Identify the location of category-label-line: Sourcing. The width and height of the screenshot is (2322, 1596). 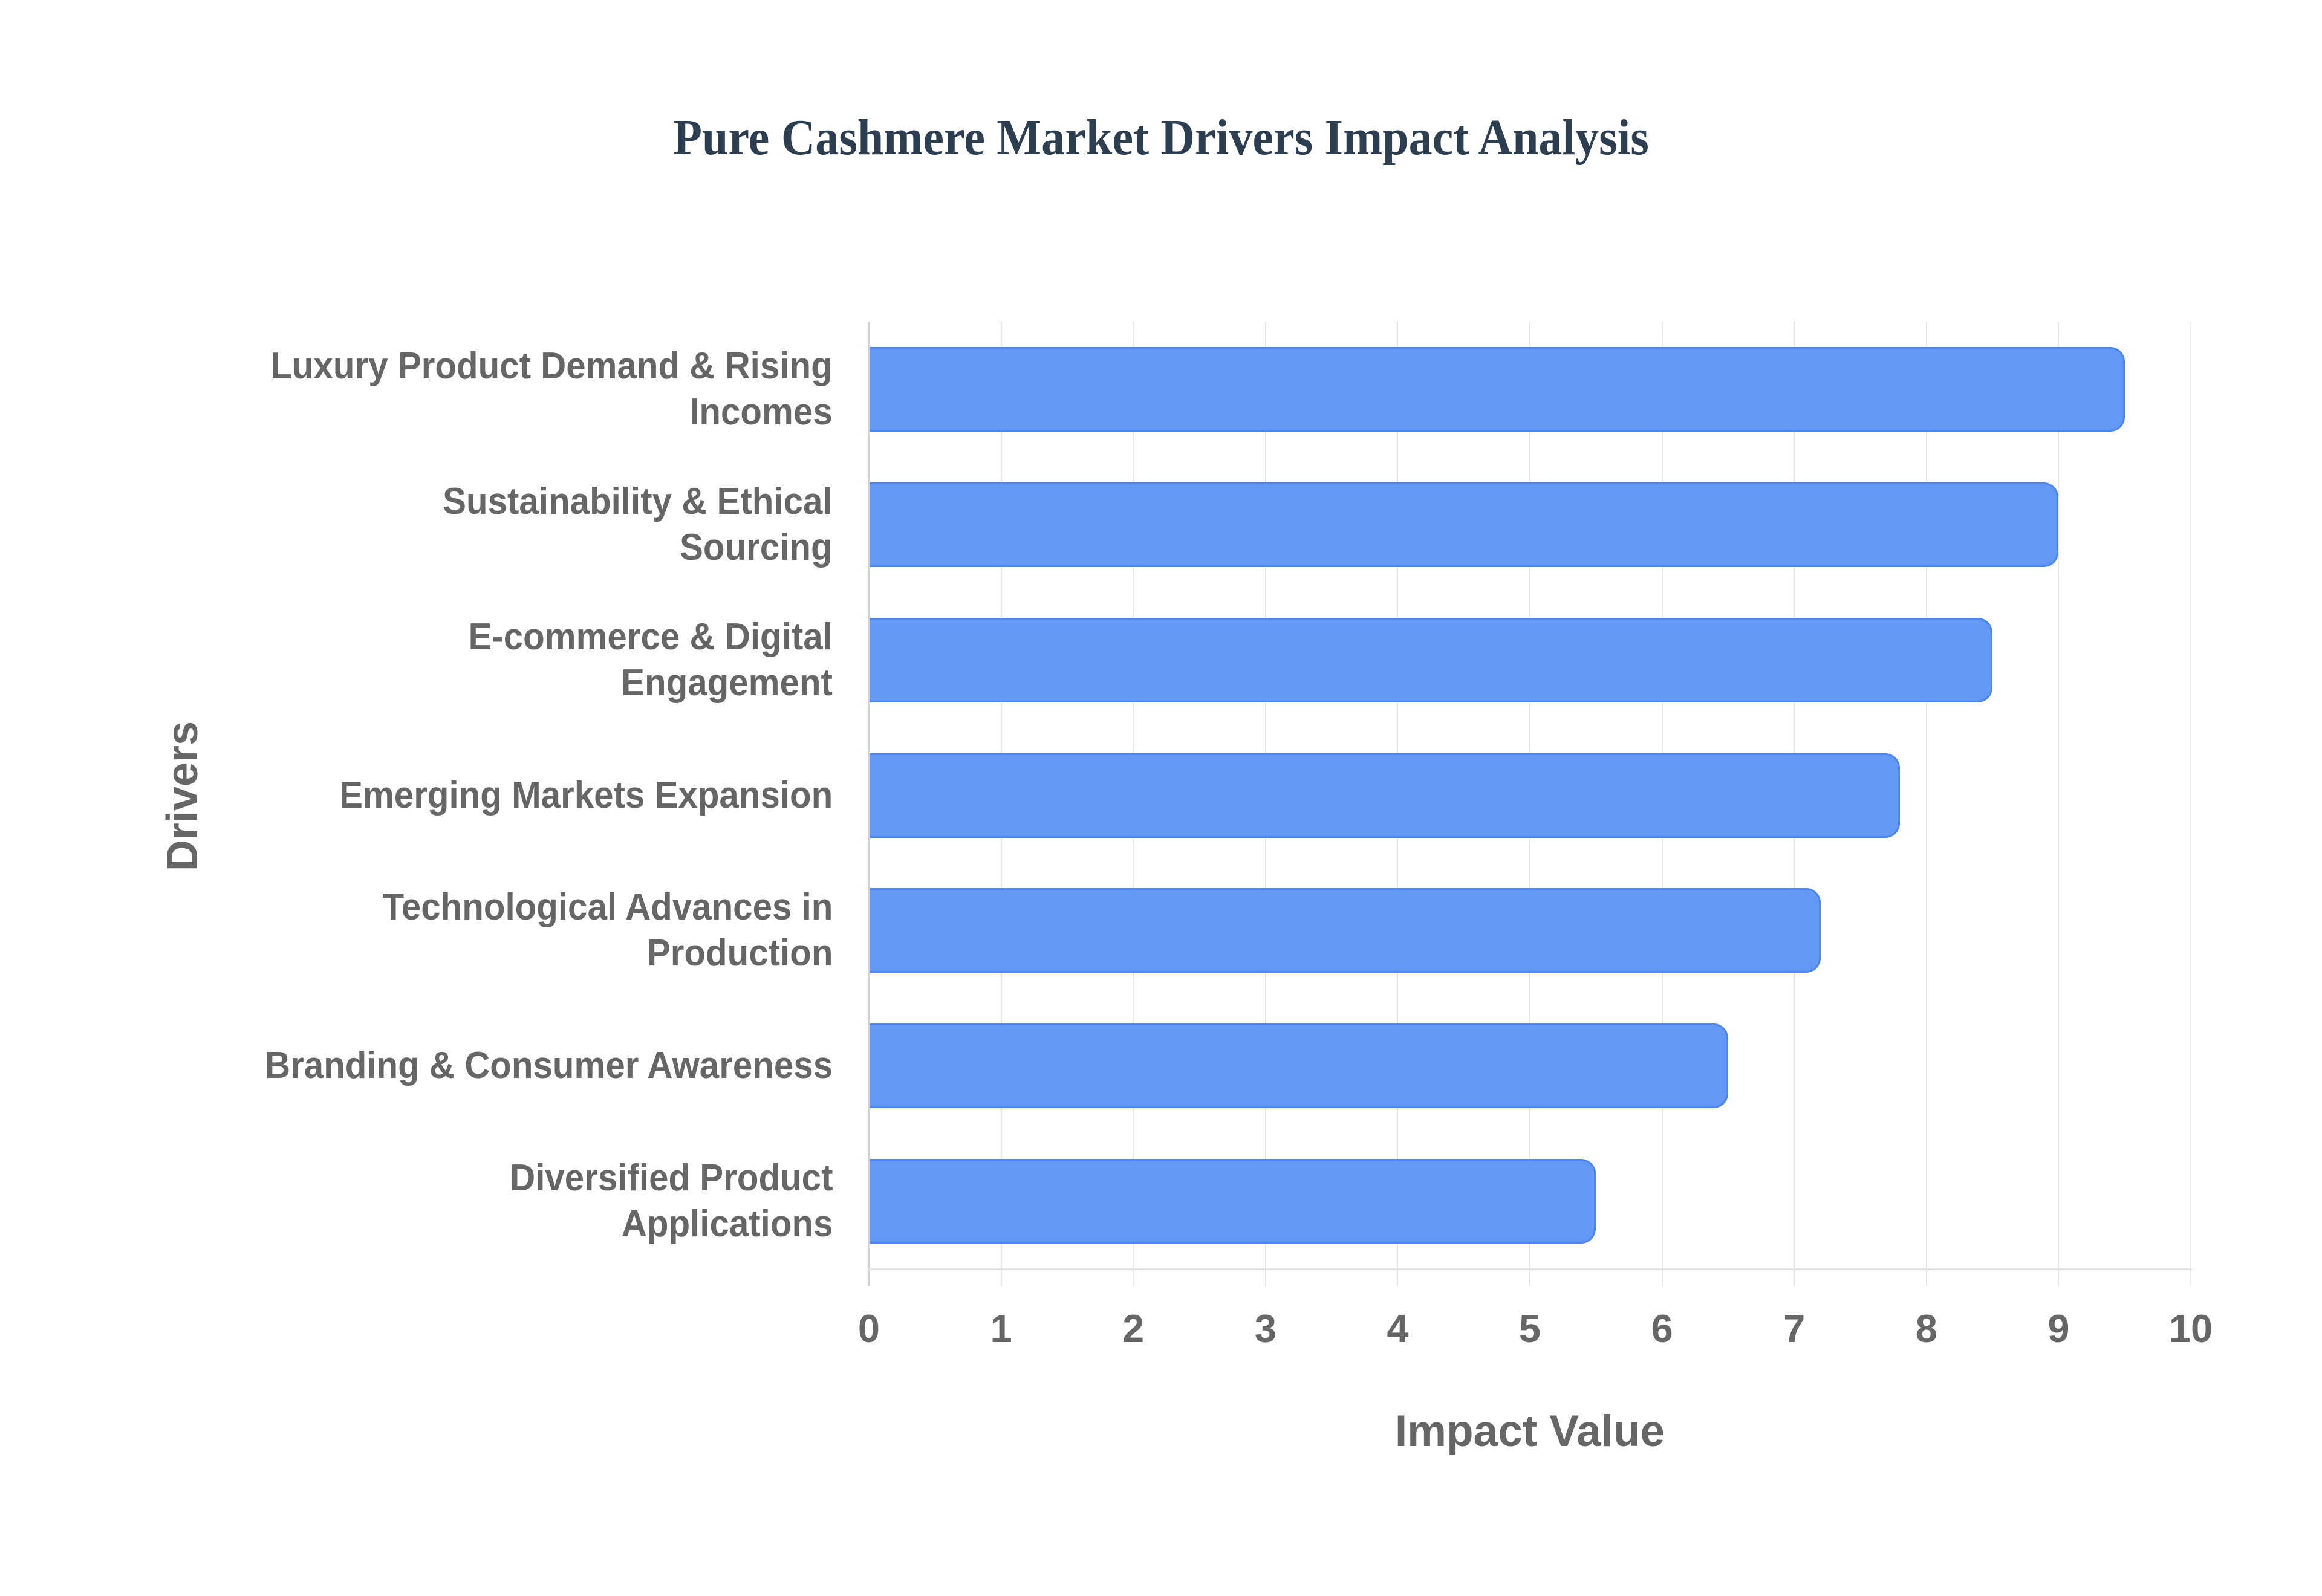
(756, 547).